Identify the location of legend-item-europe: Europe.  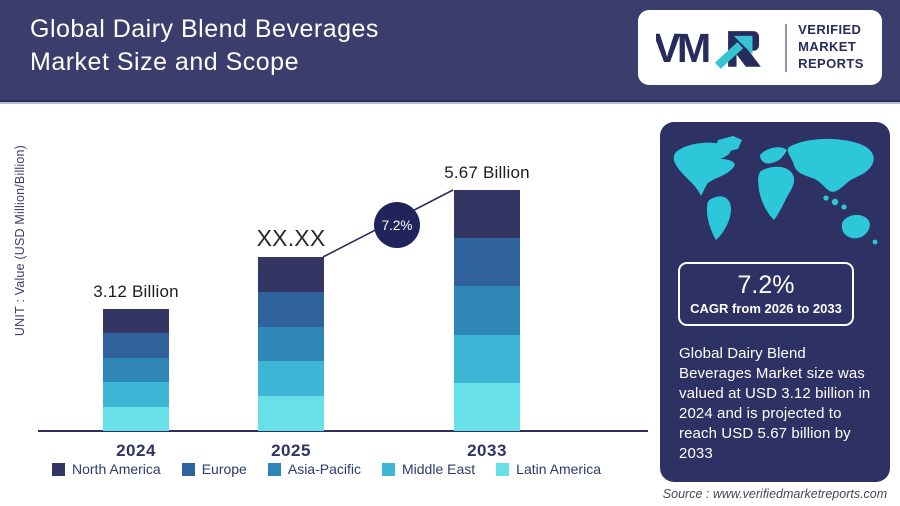
(214, 469).